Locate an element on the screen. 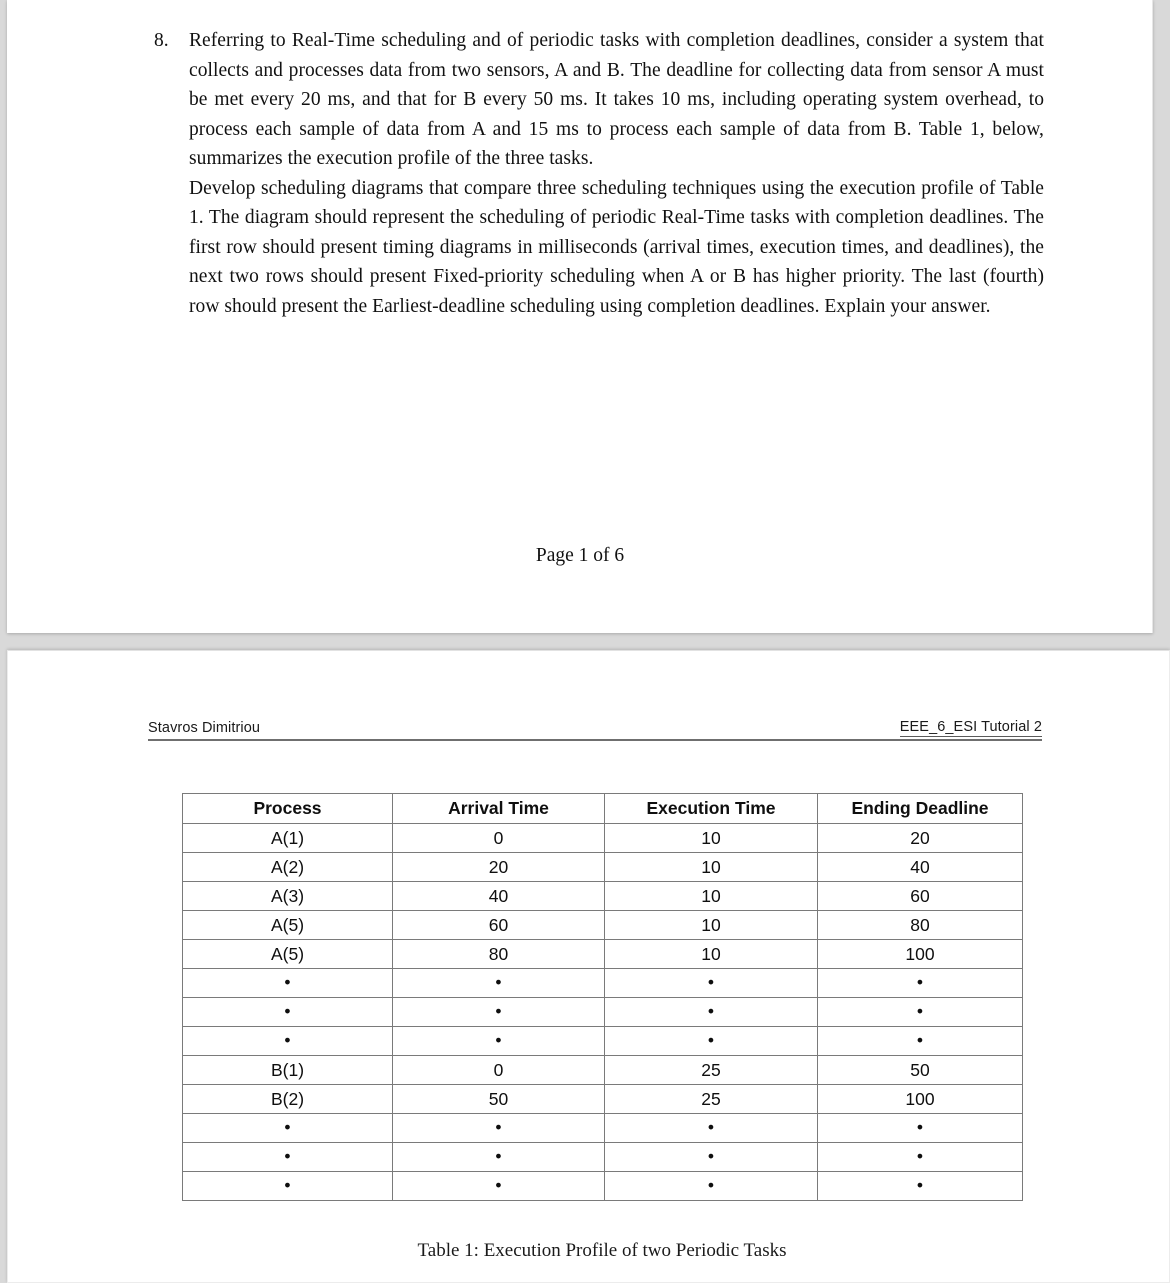 The width and height of the screenshot is (1170, 1283). column-header-execution-time: Execution Time is located at coordinates (711, 808).